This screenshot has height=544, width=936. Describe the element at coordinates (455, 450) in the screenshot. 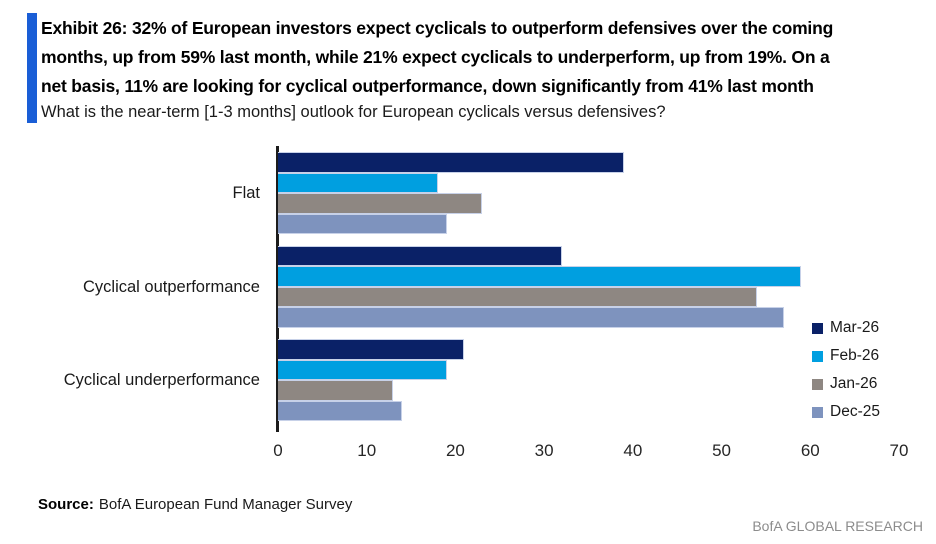

I see `x-tick-20: 20` at that location.